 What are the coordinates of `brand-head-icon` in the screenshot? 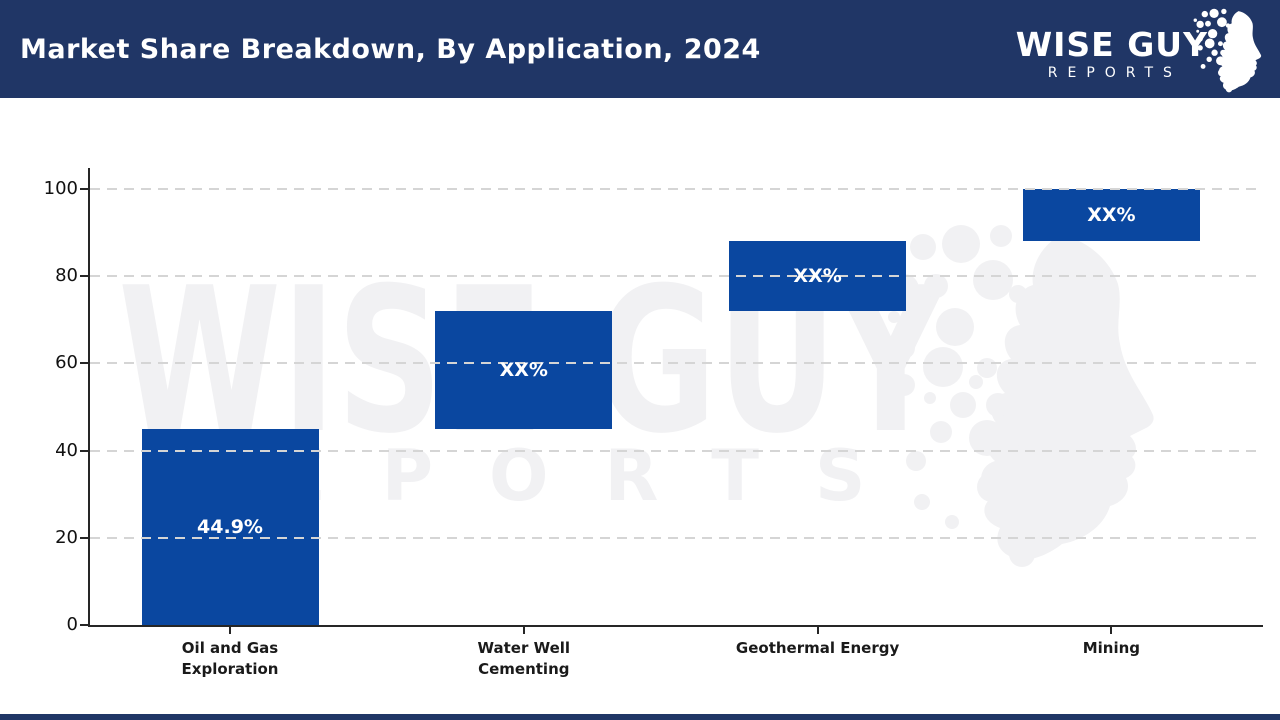 It's located at (1227, 50).